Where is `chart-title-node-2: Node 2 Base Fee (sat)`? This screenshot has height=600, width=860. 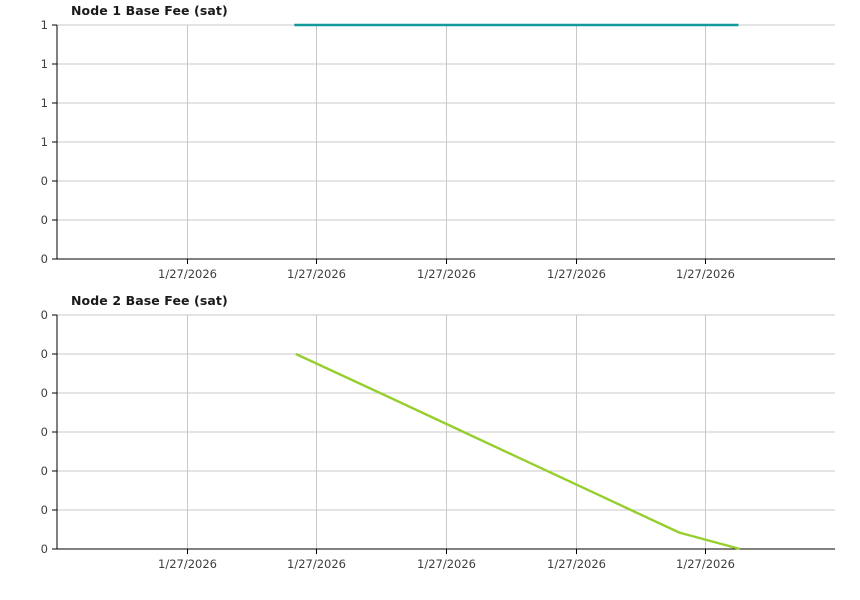 chart-title-node-2: Node 2 Base Fee (sat) is located at coordinates (149, 300).